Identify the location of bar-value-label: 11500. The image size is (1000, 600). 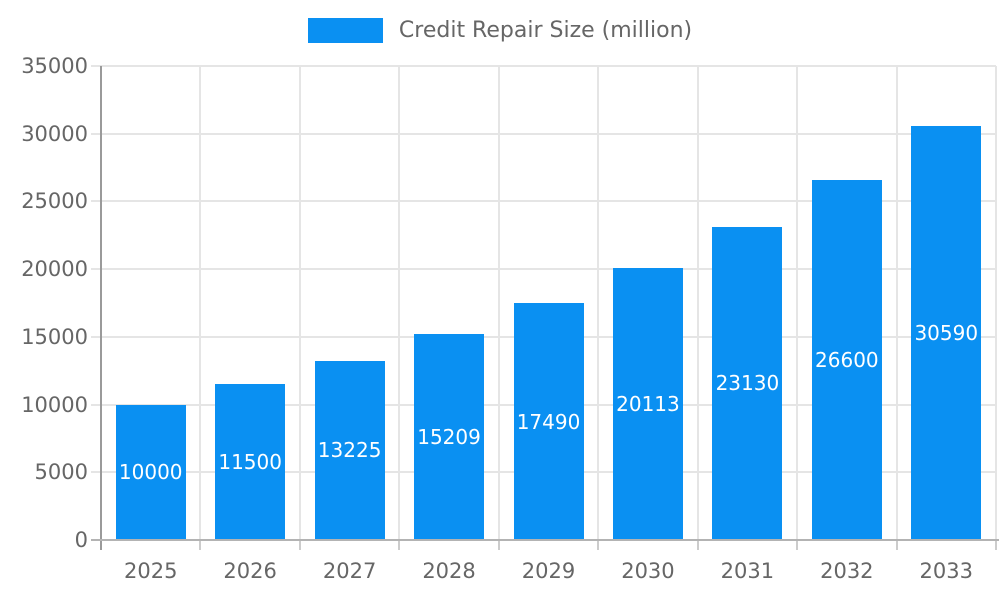
(250, 462).